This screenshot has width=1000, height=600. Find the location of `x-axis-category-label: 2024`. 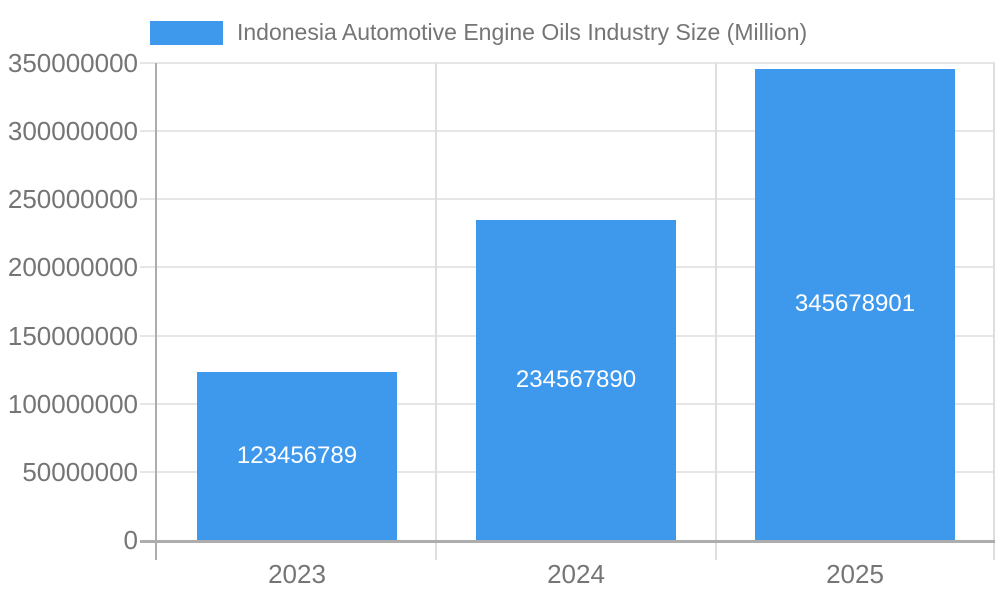

x-axis-category-label: 2024 is located at coordinates (576, 574).